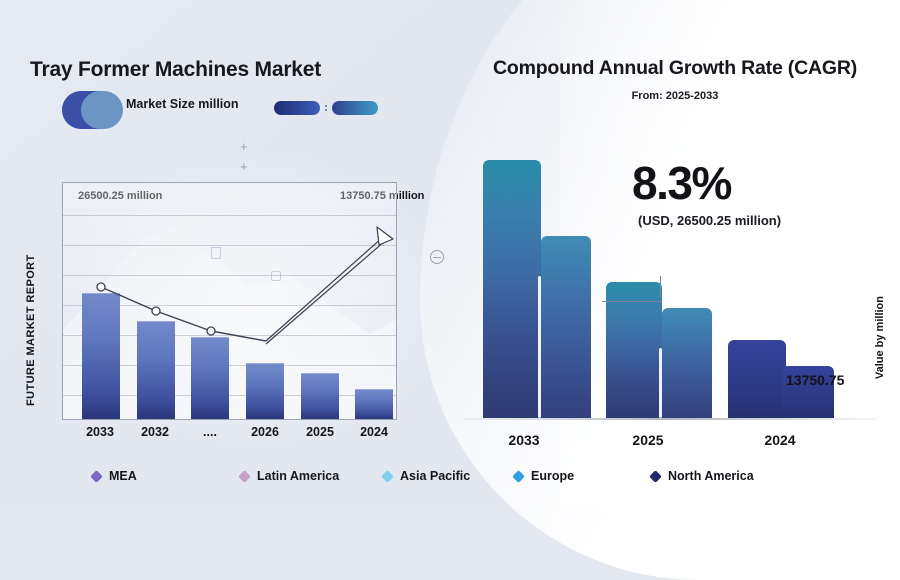 This screenshot has width=900, height=580. I want to click on bar-2025-primary, so click(634, 350).